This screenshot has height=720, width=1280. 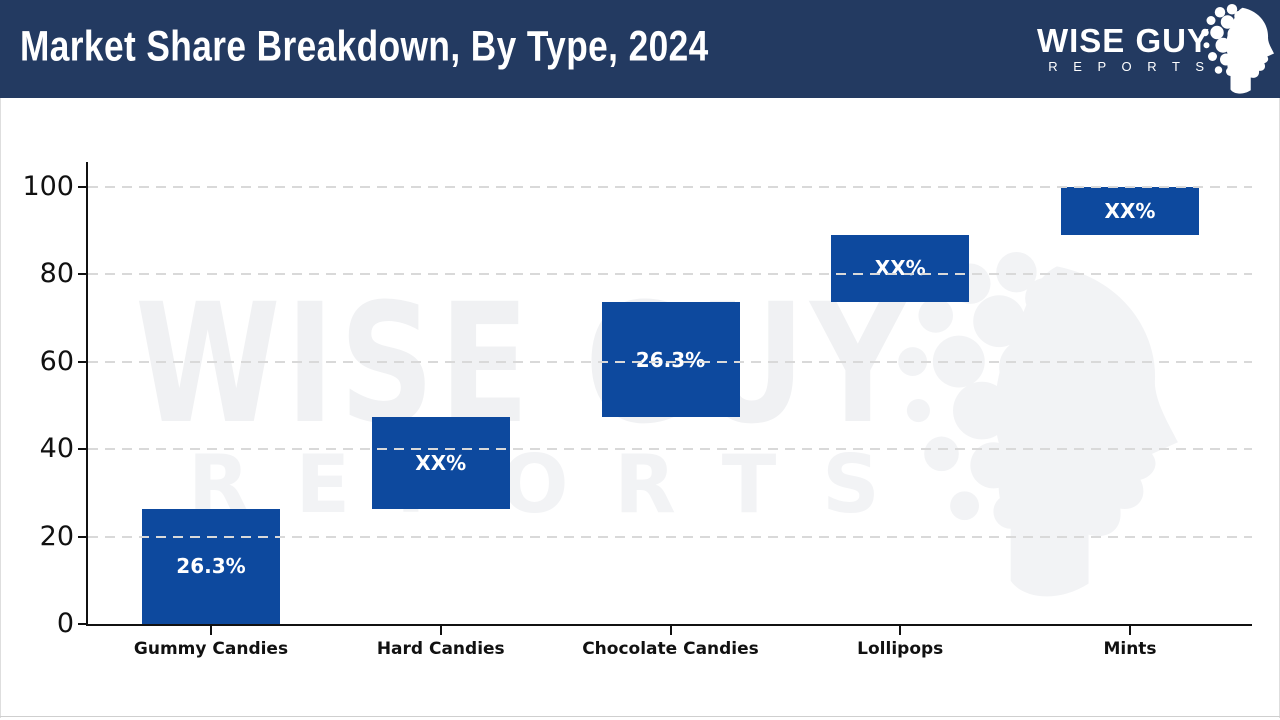 What do you see at coordinates (56, 448) in the screenshot?
I see `y-tick-label: 40` at bounding box center [56, 448].